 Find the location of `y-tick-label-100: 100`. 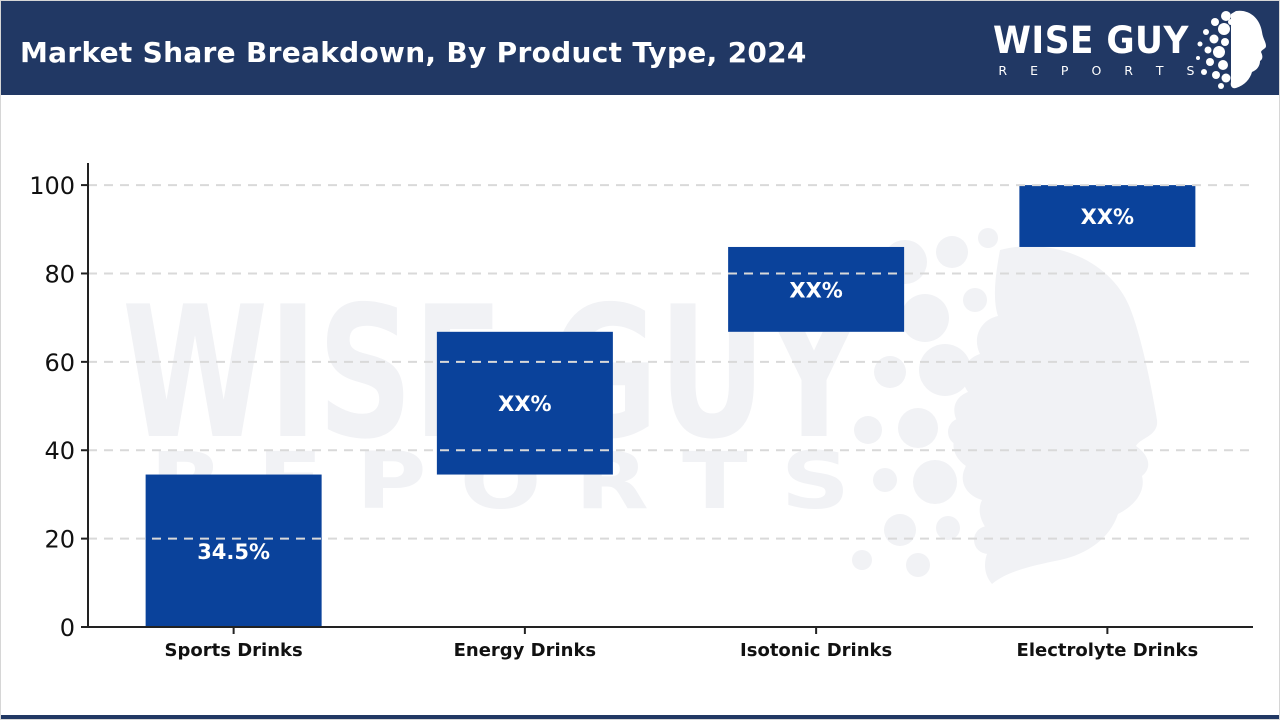

y-tick-label-100: 100 is located at coordinates (52, 186).